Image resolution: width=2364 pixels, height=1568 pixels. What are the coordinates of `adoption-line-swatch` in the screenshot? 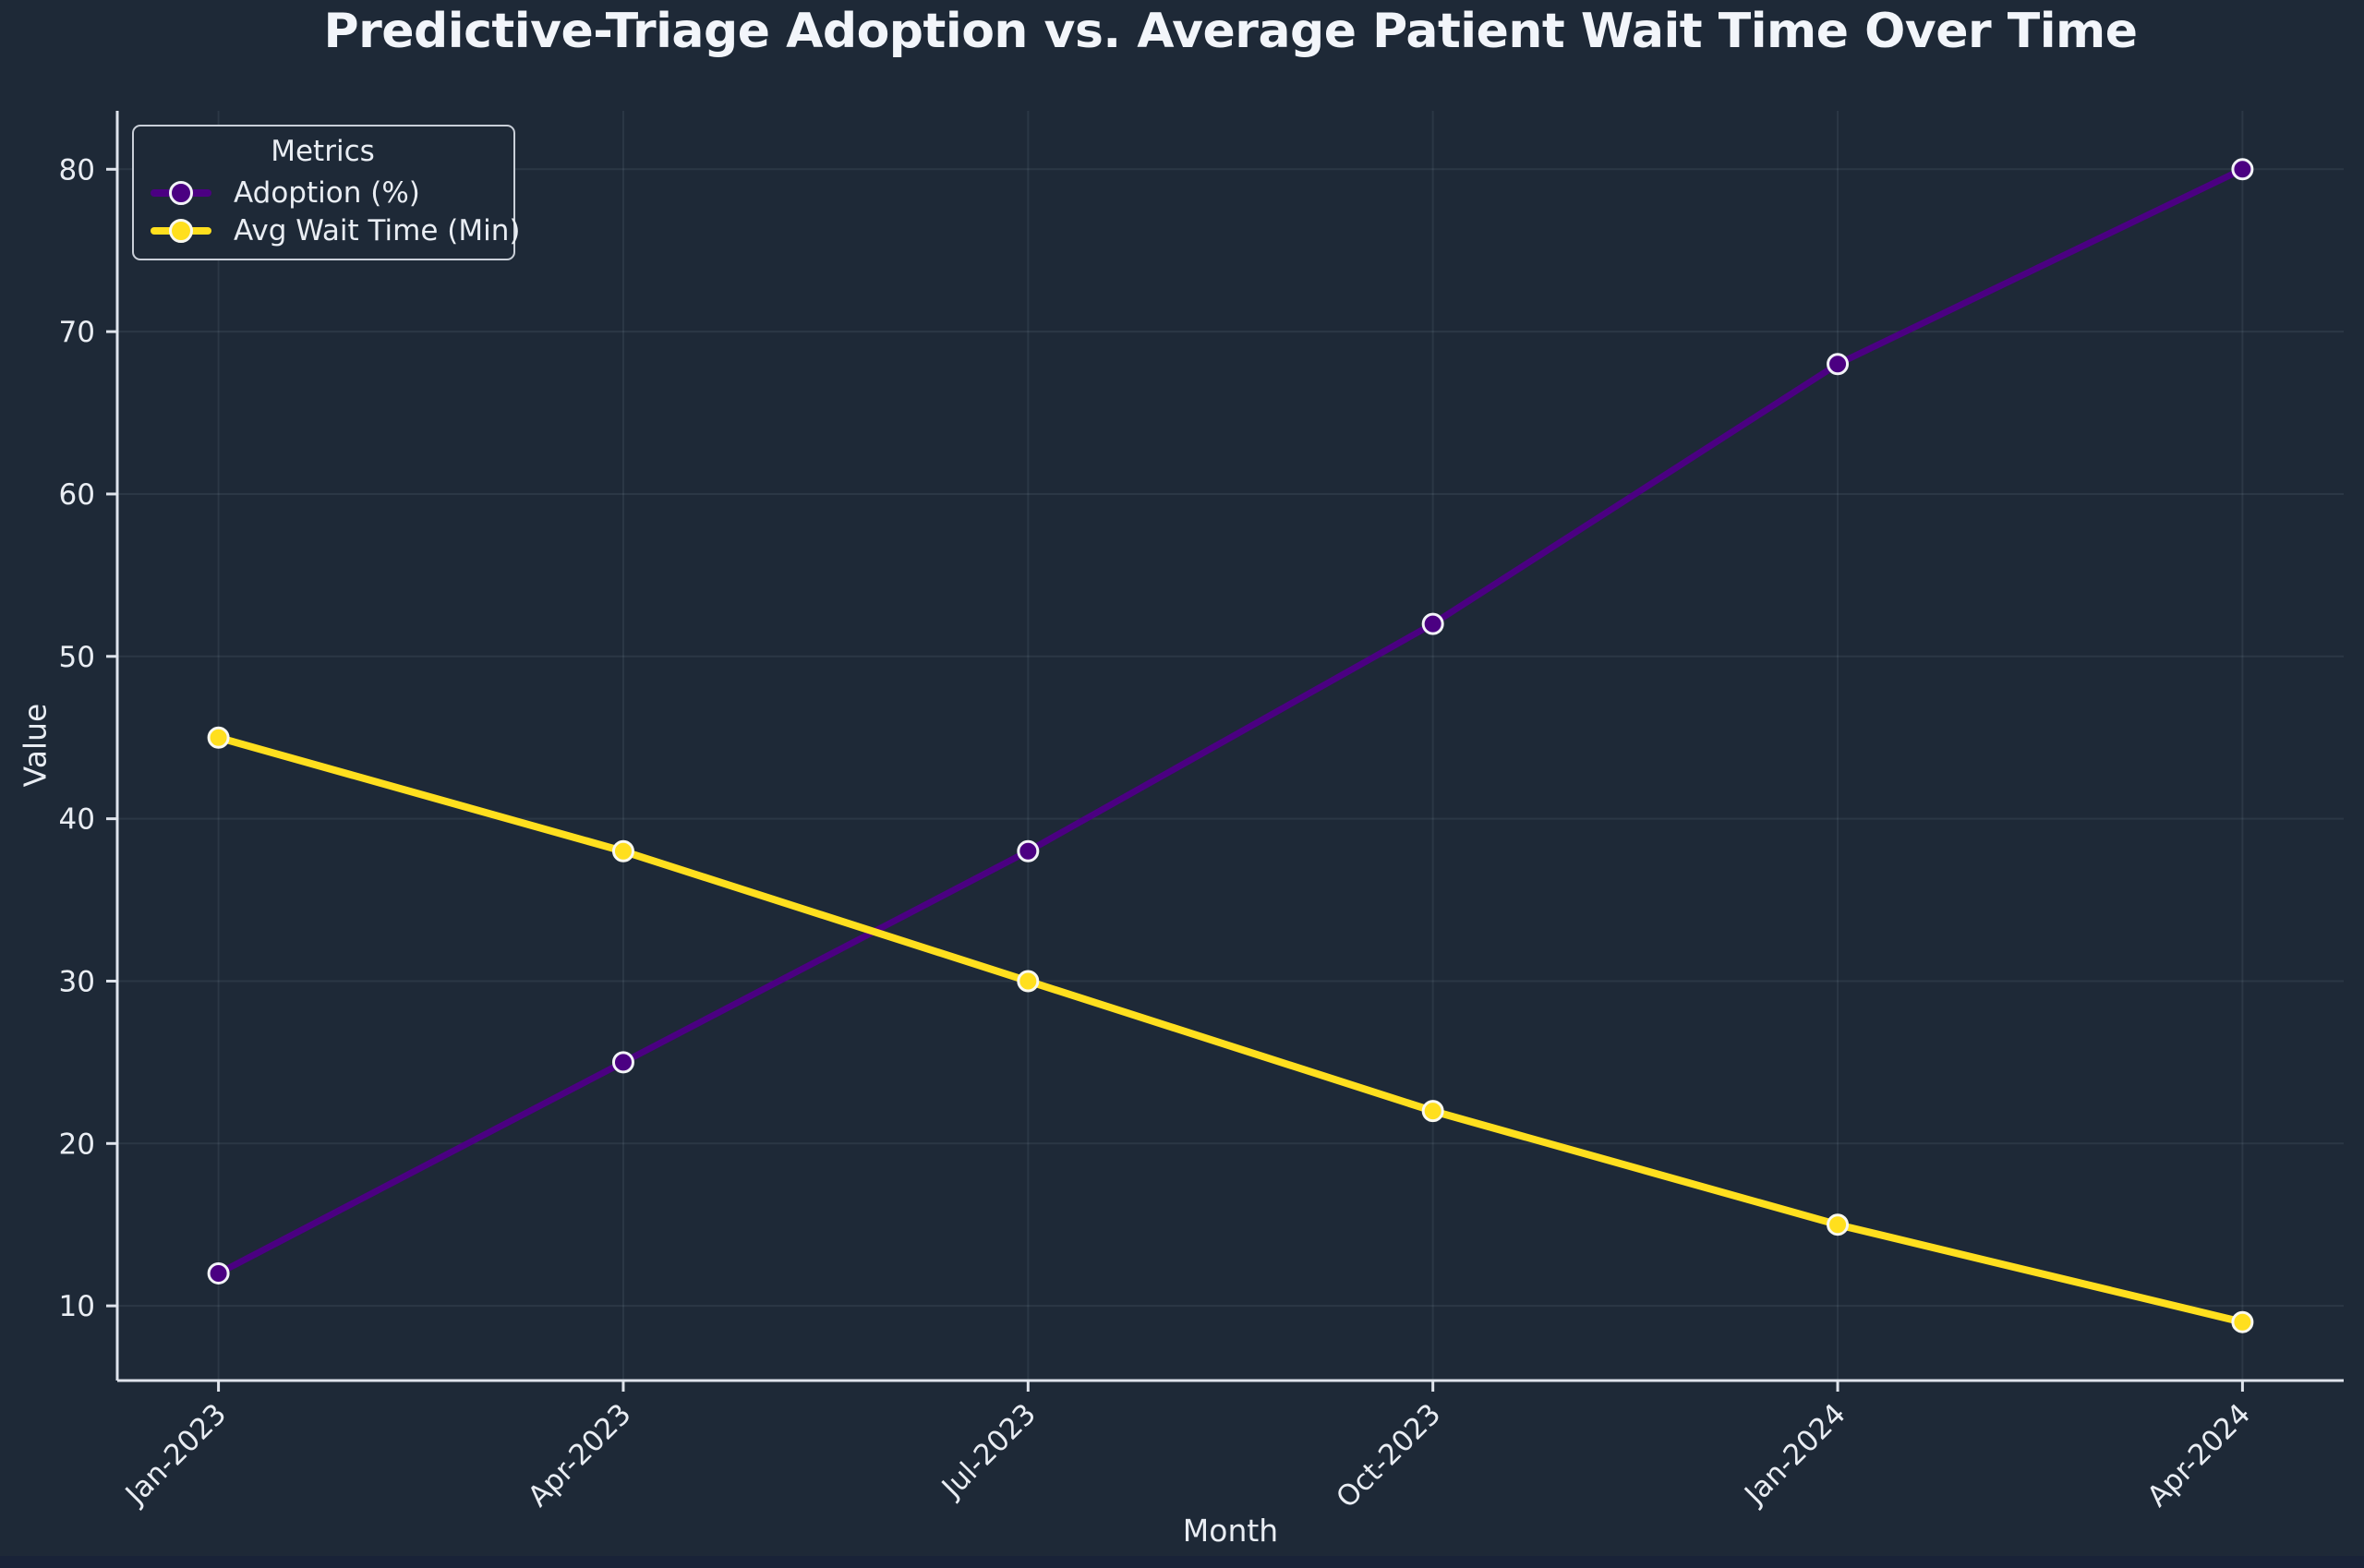 It's located at (181, 193).